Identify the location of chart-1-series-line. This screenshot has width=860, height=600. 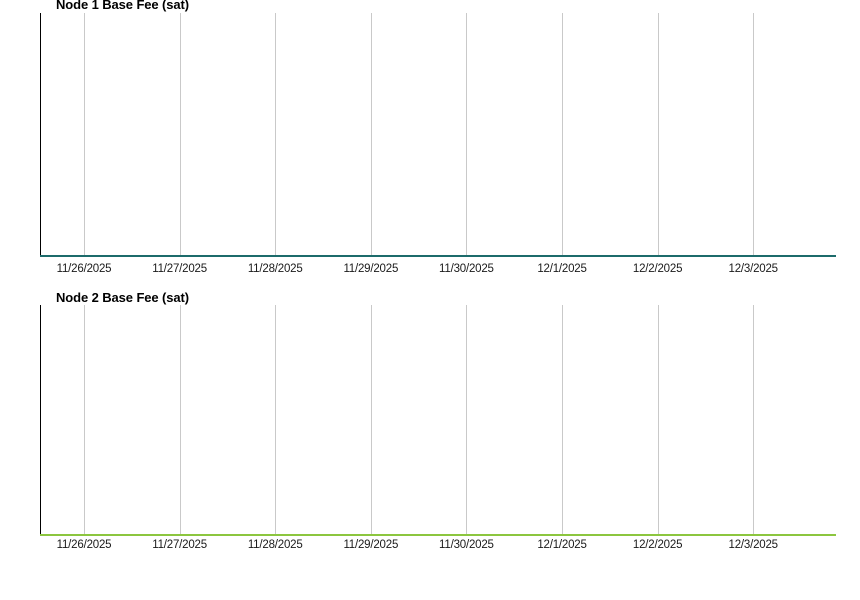
(438, 256).